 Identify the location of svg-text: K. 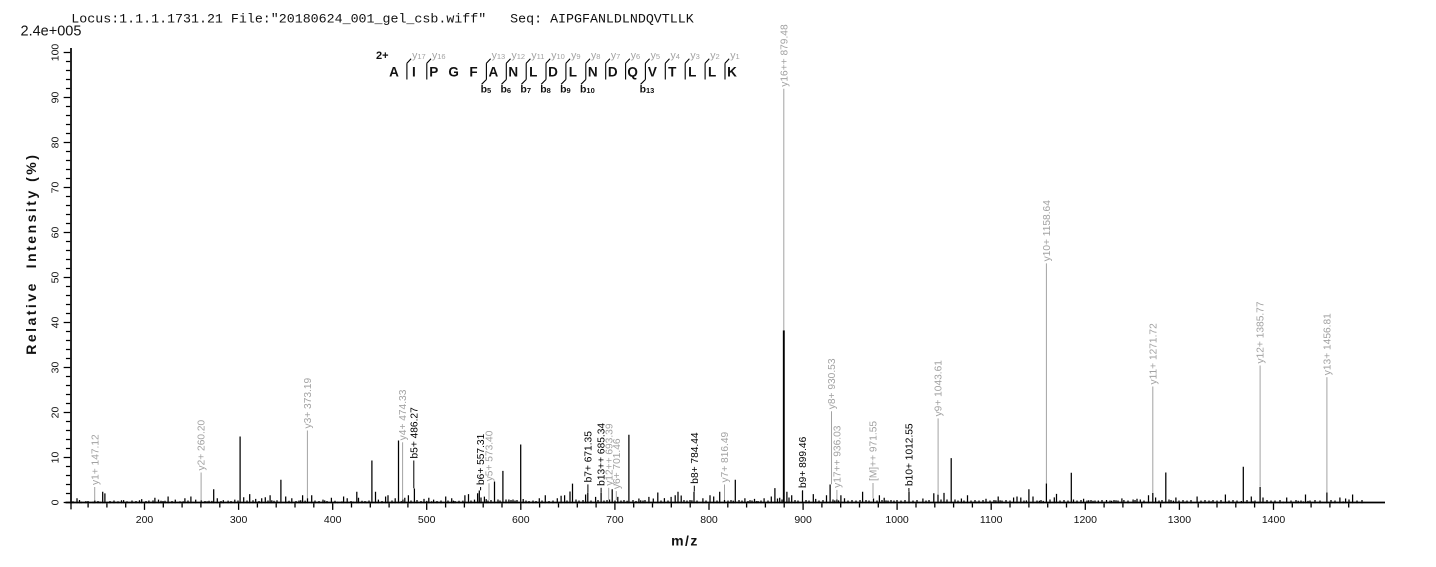
(732, 72).